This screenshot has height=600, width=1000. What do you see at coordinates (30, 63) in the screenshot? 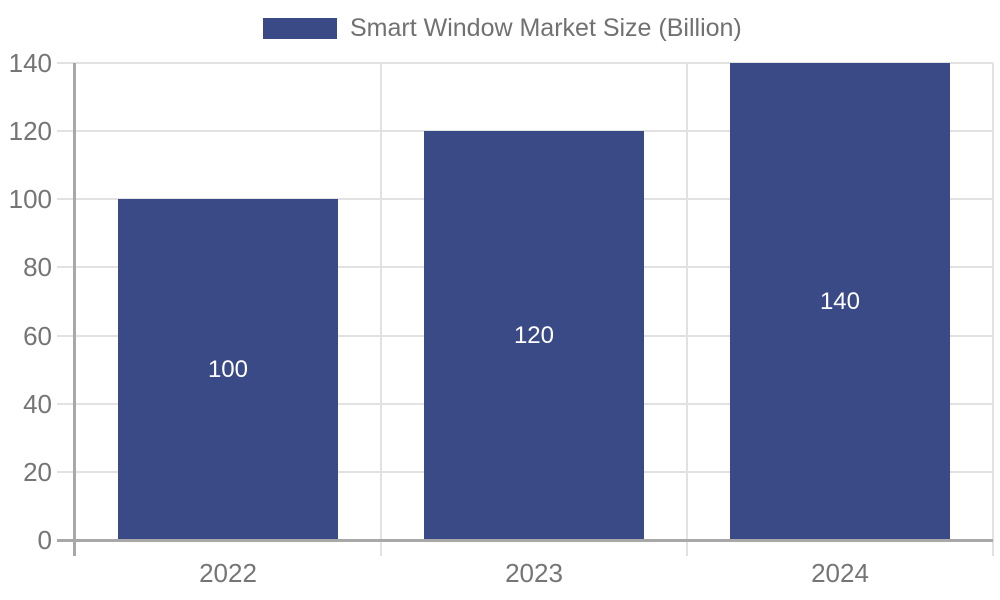
I see `y-tick-label: 140` at bounding box center [30, 63].